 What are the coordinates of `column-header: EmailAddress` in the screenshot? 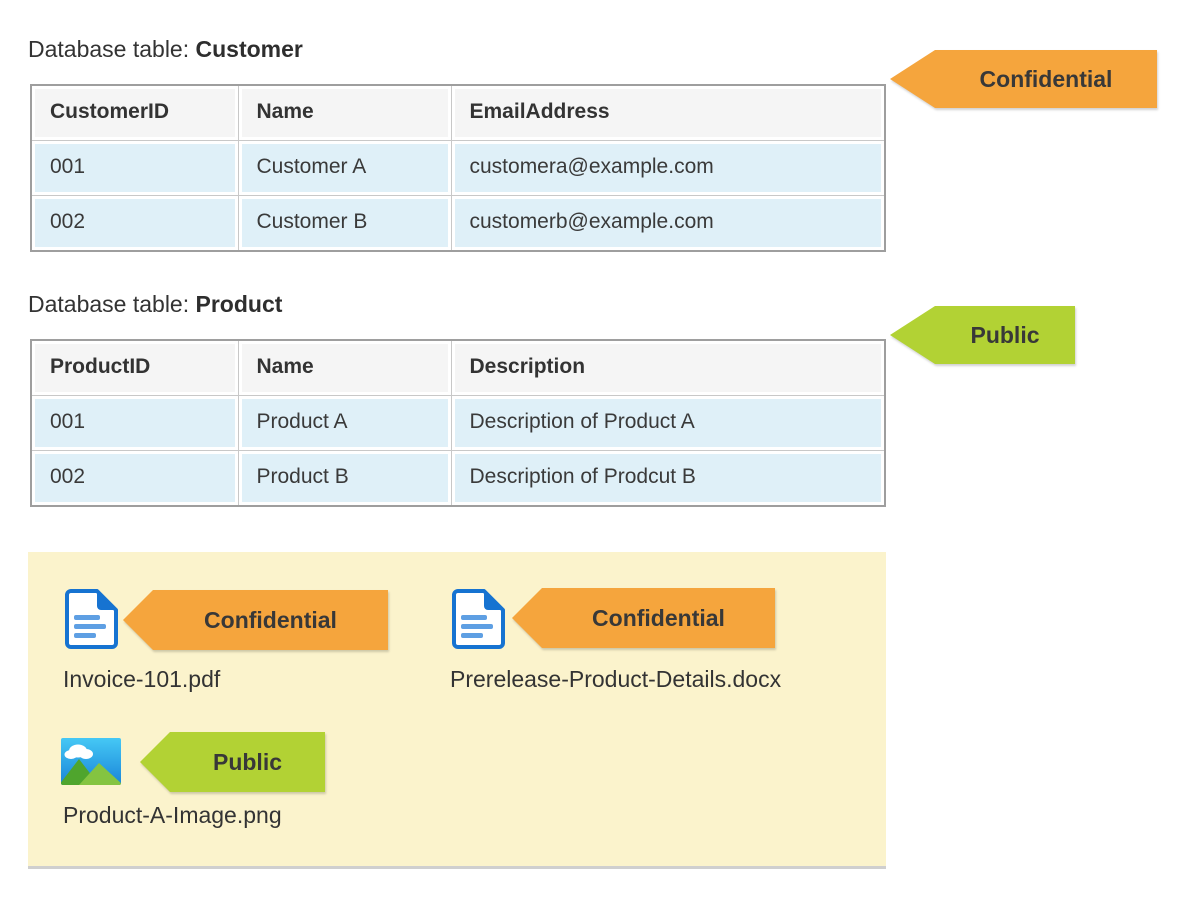 It's located at (668, 112).